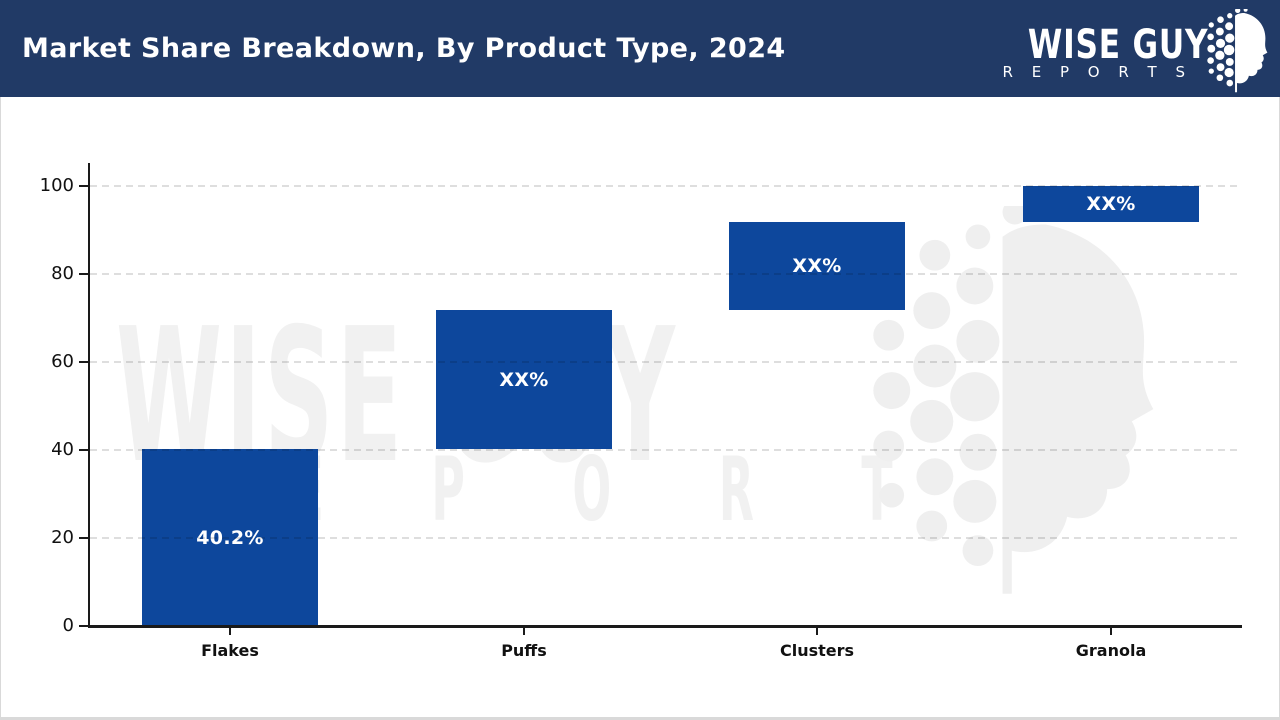  Describe the element at coordinates (1111, 631) in the screenshot. I see `x-tick-granola` at that location.